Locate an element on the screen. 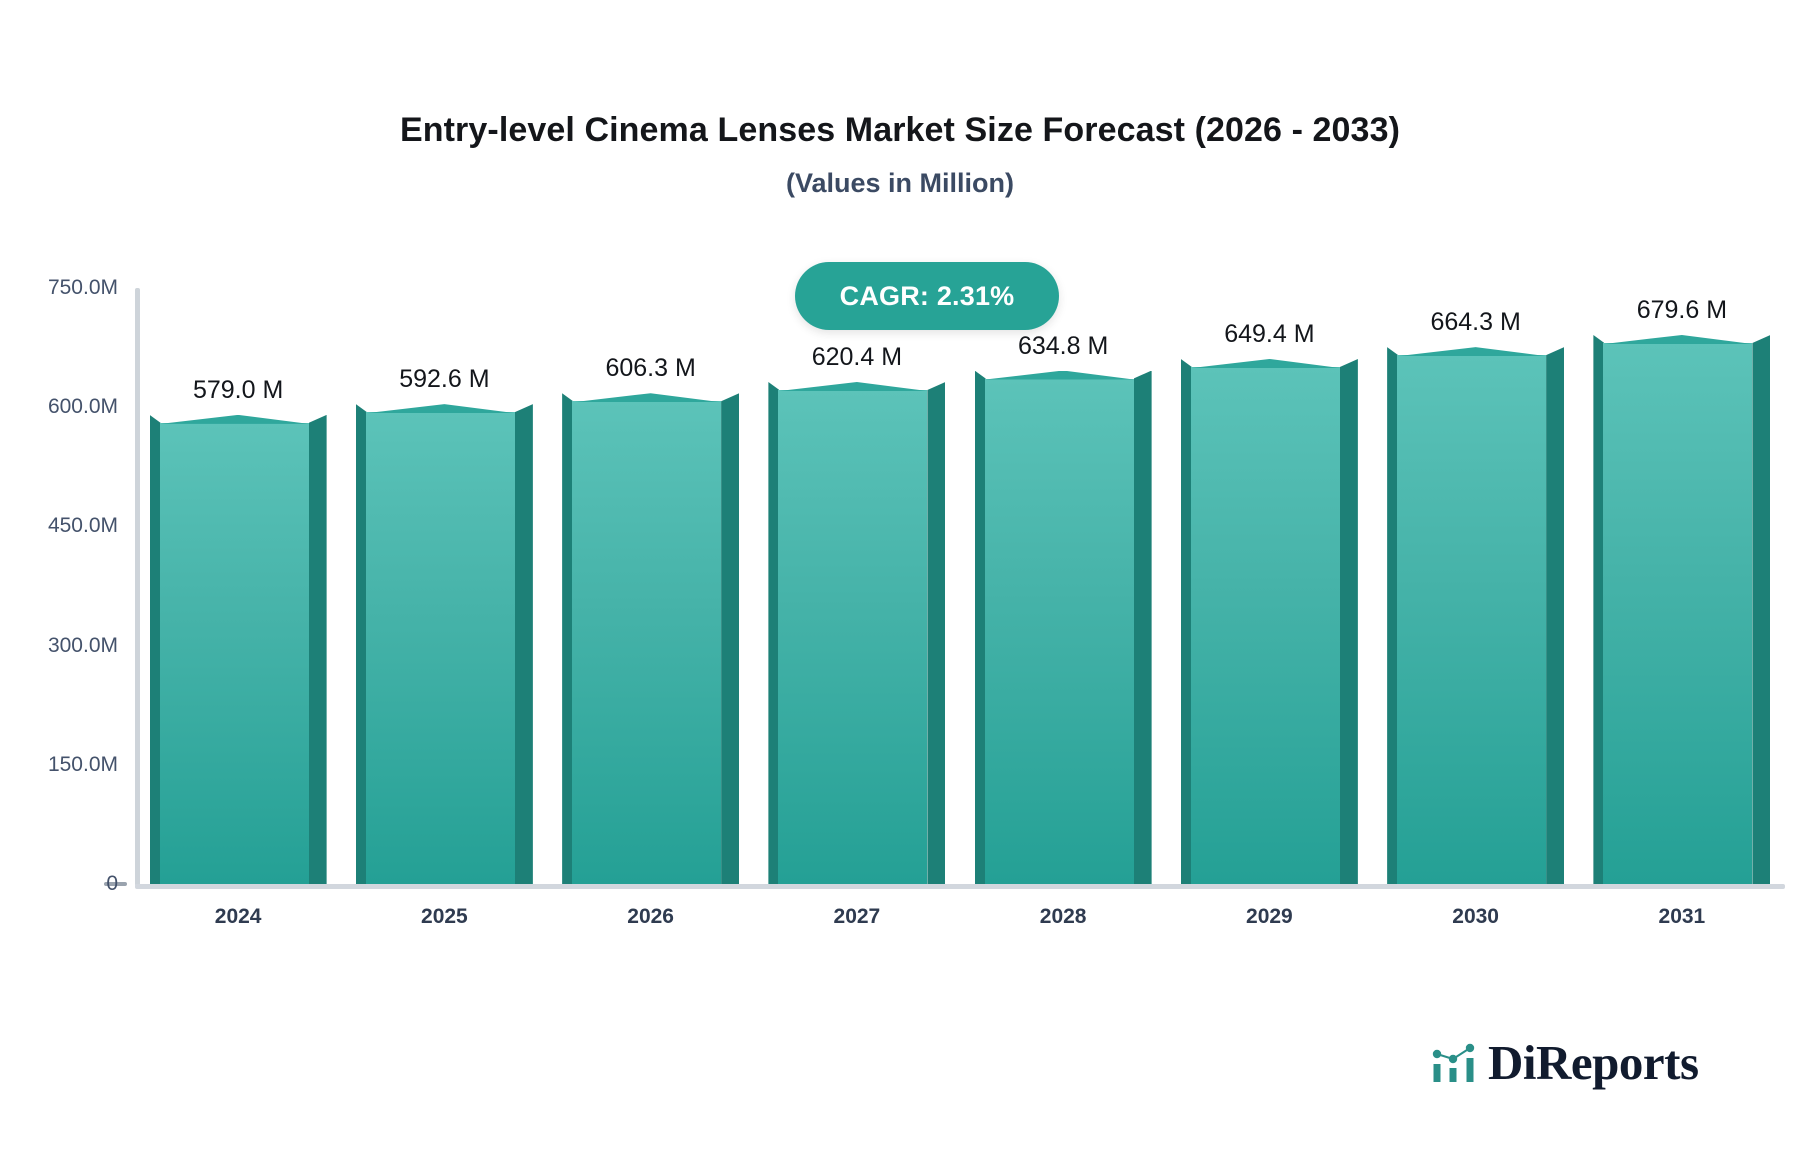  bar-group: 606.3 M 2026 is located at coordinates (651, 578).